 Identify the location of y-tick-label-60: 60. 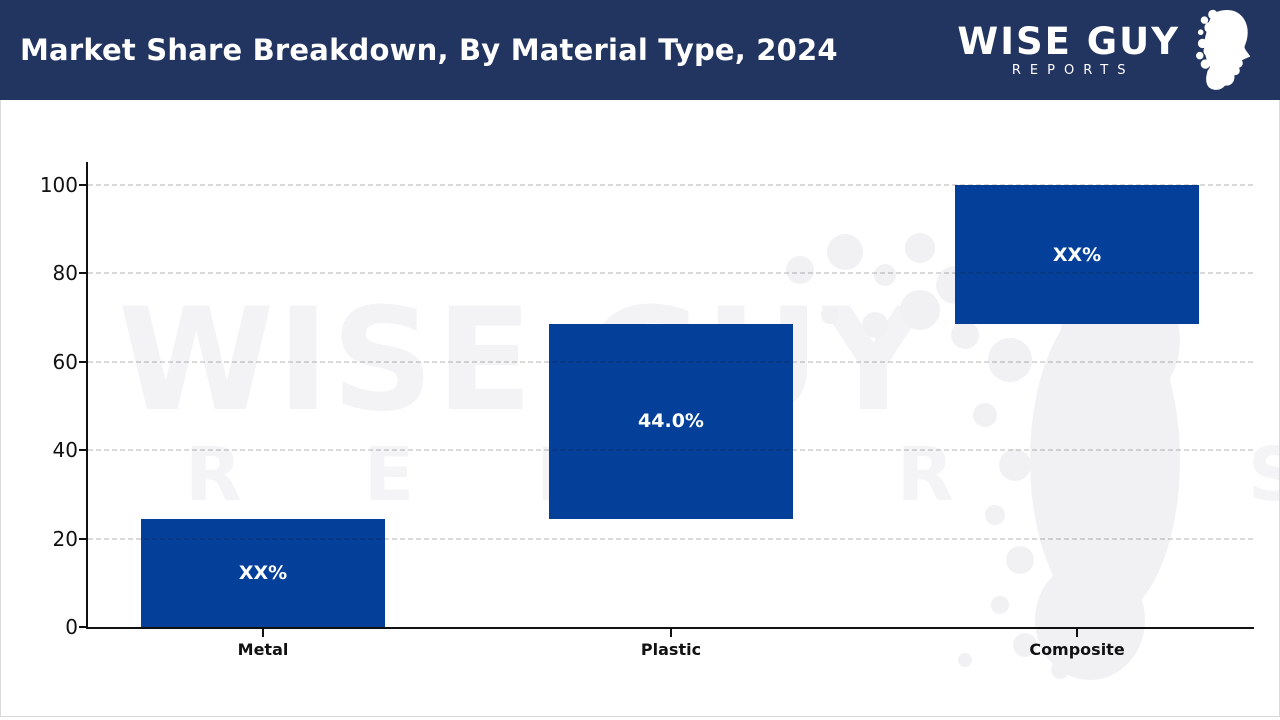
(65, 361).